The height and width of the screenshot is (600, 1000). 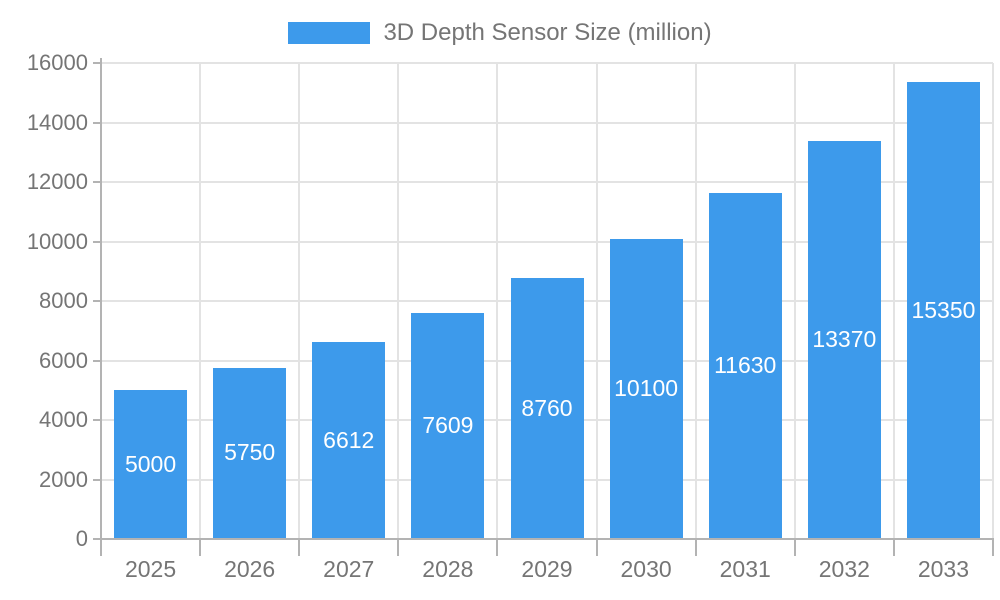 What do you see at coordinates (646, 569) in the screenshot?
I see `x-axis-category-label: 2030` at bounding box center [646, 569].